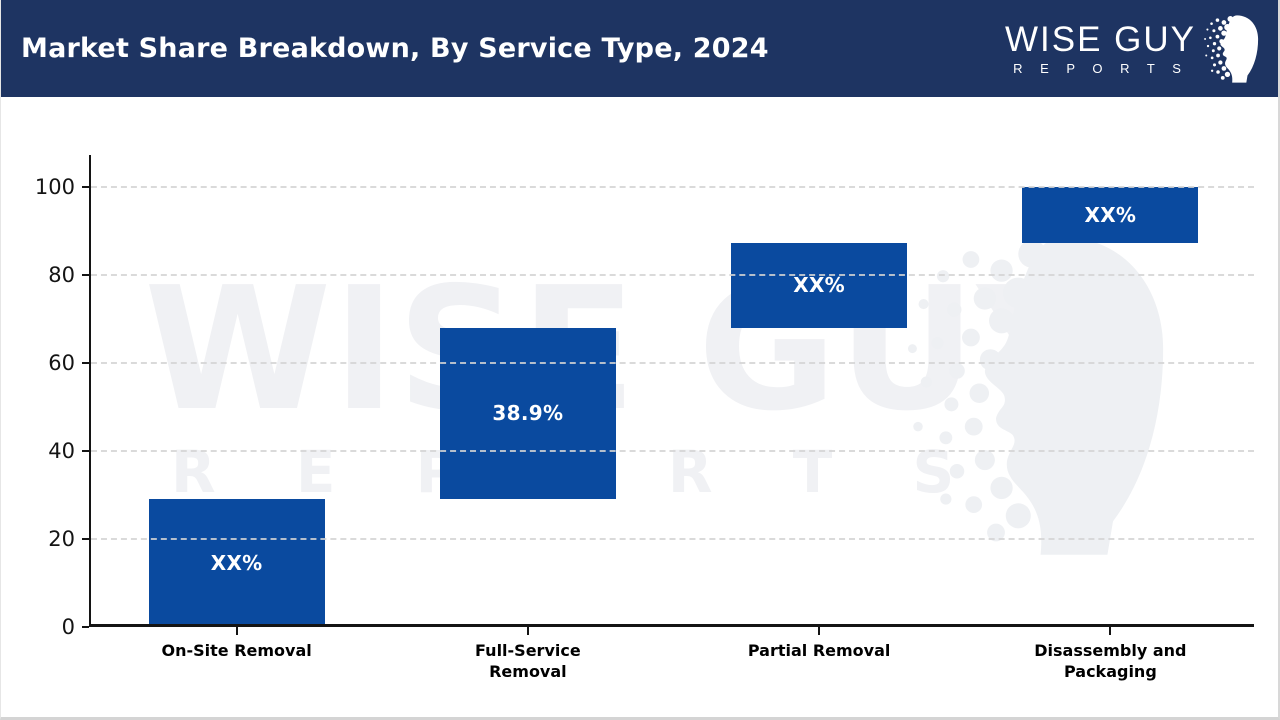 The width and height of the screenshot is (1280, 720). What do you see at coordinates (671, 625) in the screenshot?
I see `x-axis` at bounding box center [671, 625].